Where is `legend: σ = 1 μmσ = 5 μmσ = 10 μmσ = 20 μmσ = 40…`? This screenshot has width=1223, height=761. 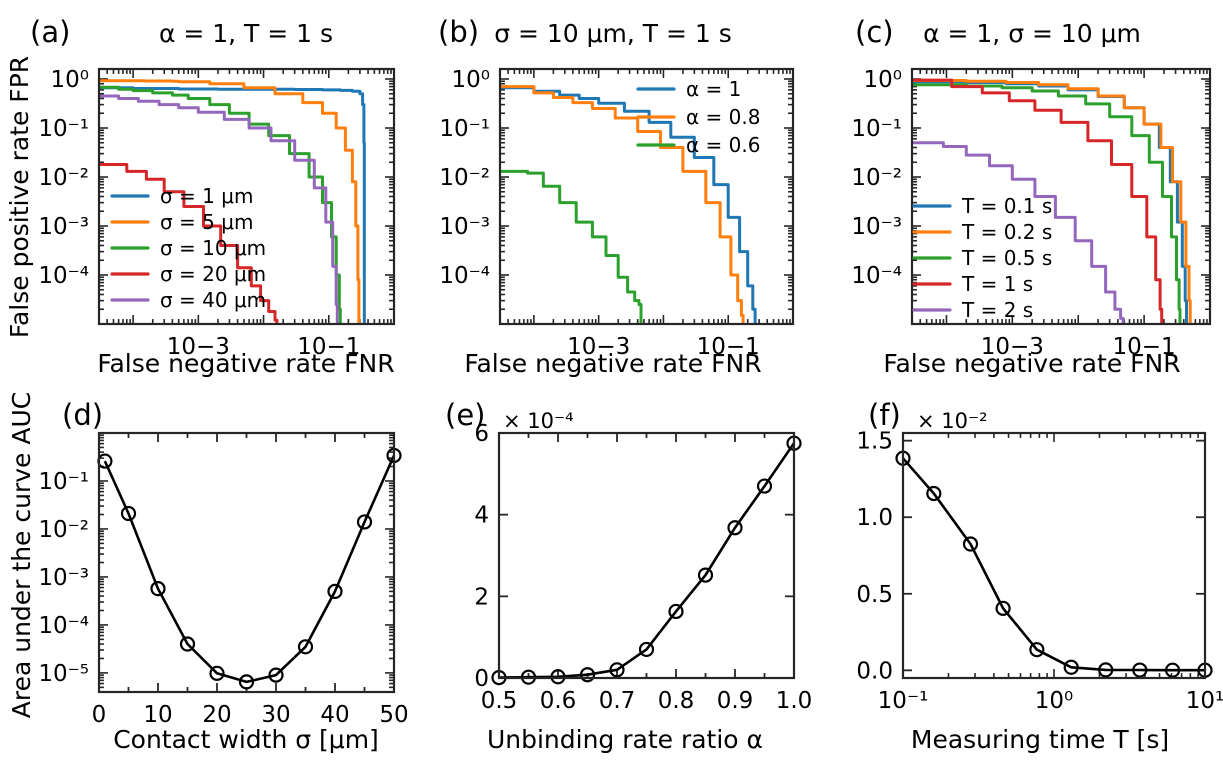 legend: σ = 1 μmσ = 5 μmσ = 10 μmσ = 20 μmσ = 40… is located at coordinates (188, 248).